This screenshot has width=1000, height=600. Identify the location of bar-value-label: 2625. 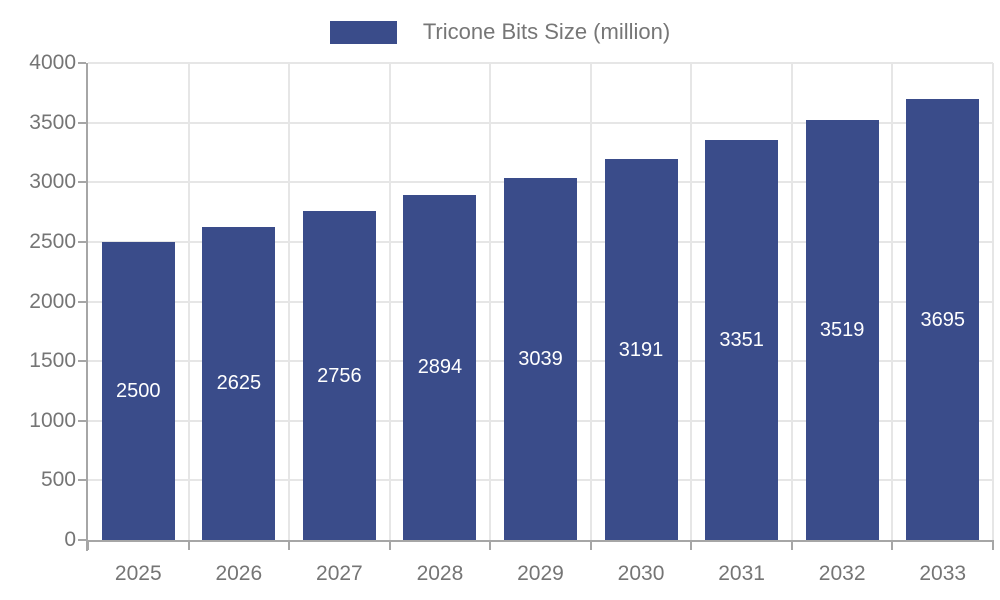
(239, 383).